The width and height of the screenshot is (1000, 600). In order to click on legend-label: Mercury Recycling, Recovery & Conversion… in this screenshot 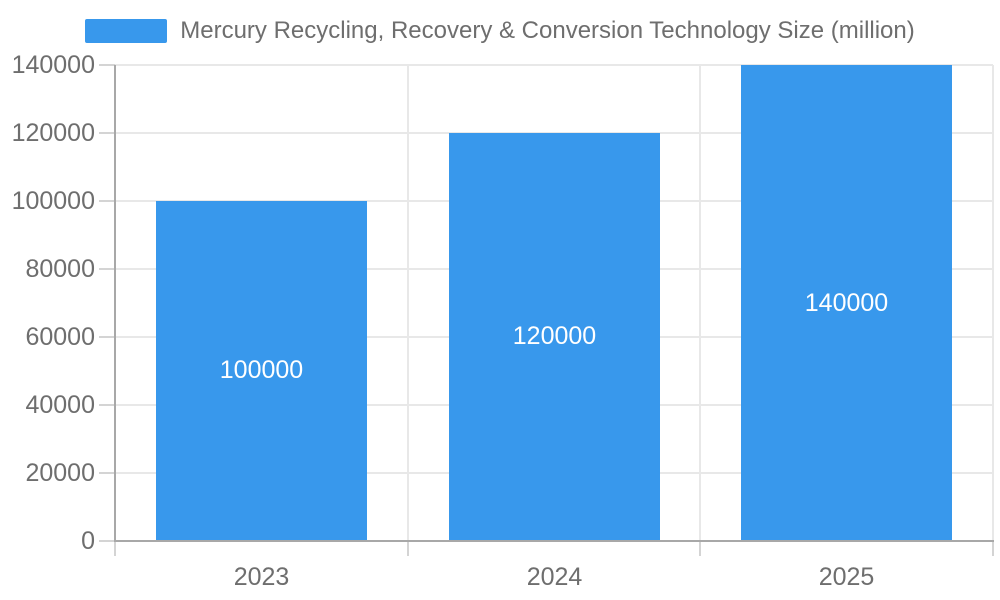, I will do `click(547, 30)`.